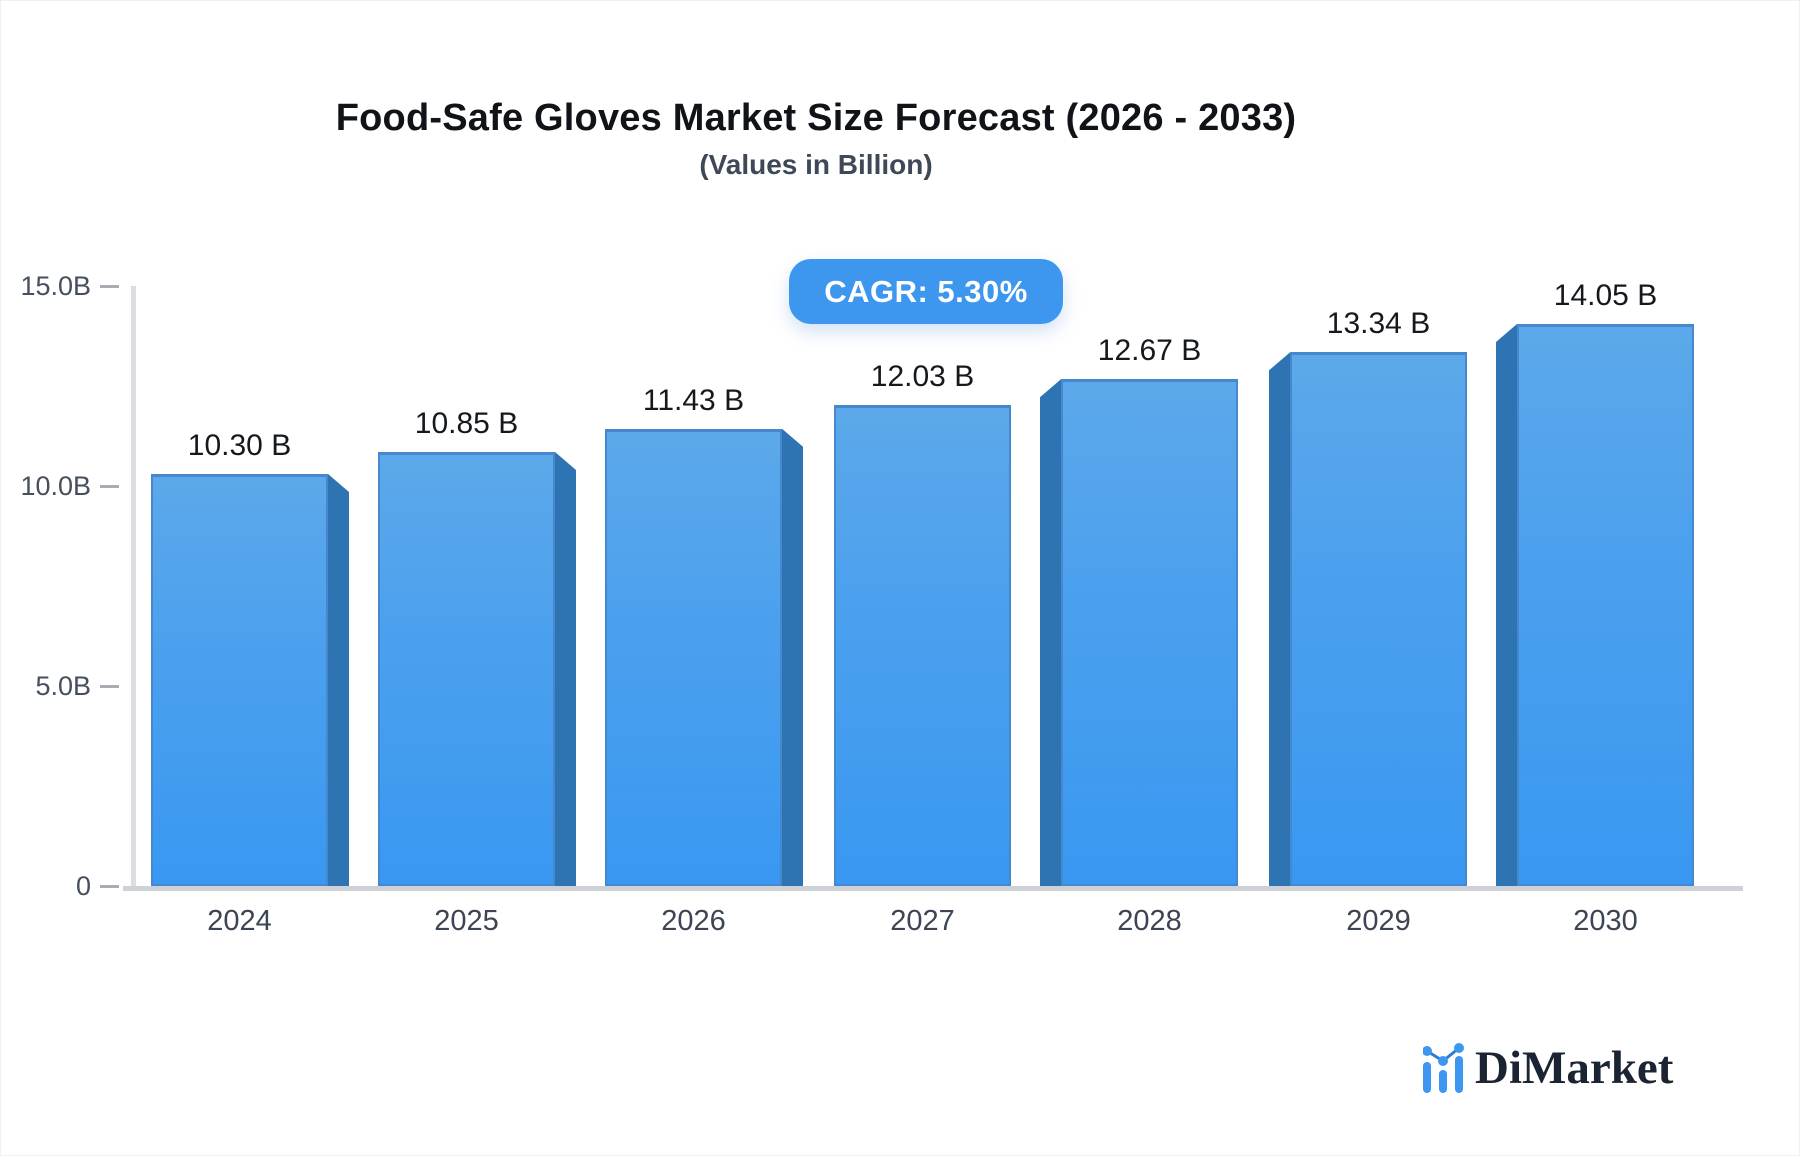  Describe the element at coordinates (83, 886) in the screenshot. I see `y-tick-label: 0` at that location.